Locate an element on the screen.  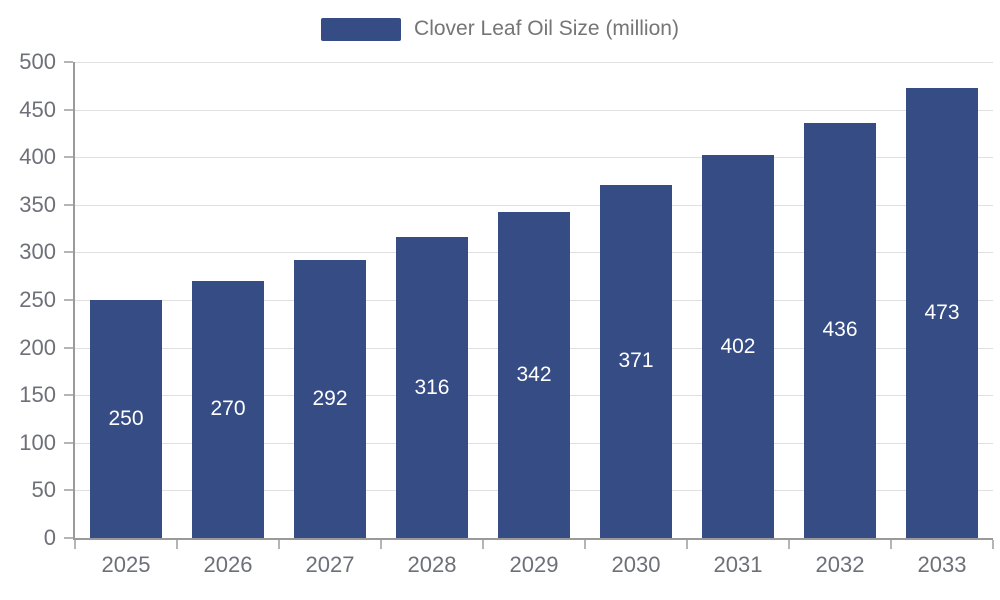
bar-2028: 316 is located at coordinates (432, 387).